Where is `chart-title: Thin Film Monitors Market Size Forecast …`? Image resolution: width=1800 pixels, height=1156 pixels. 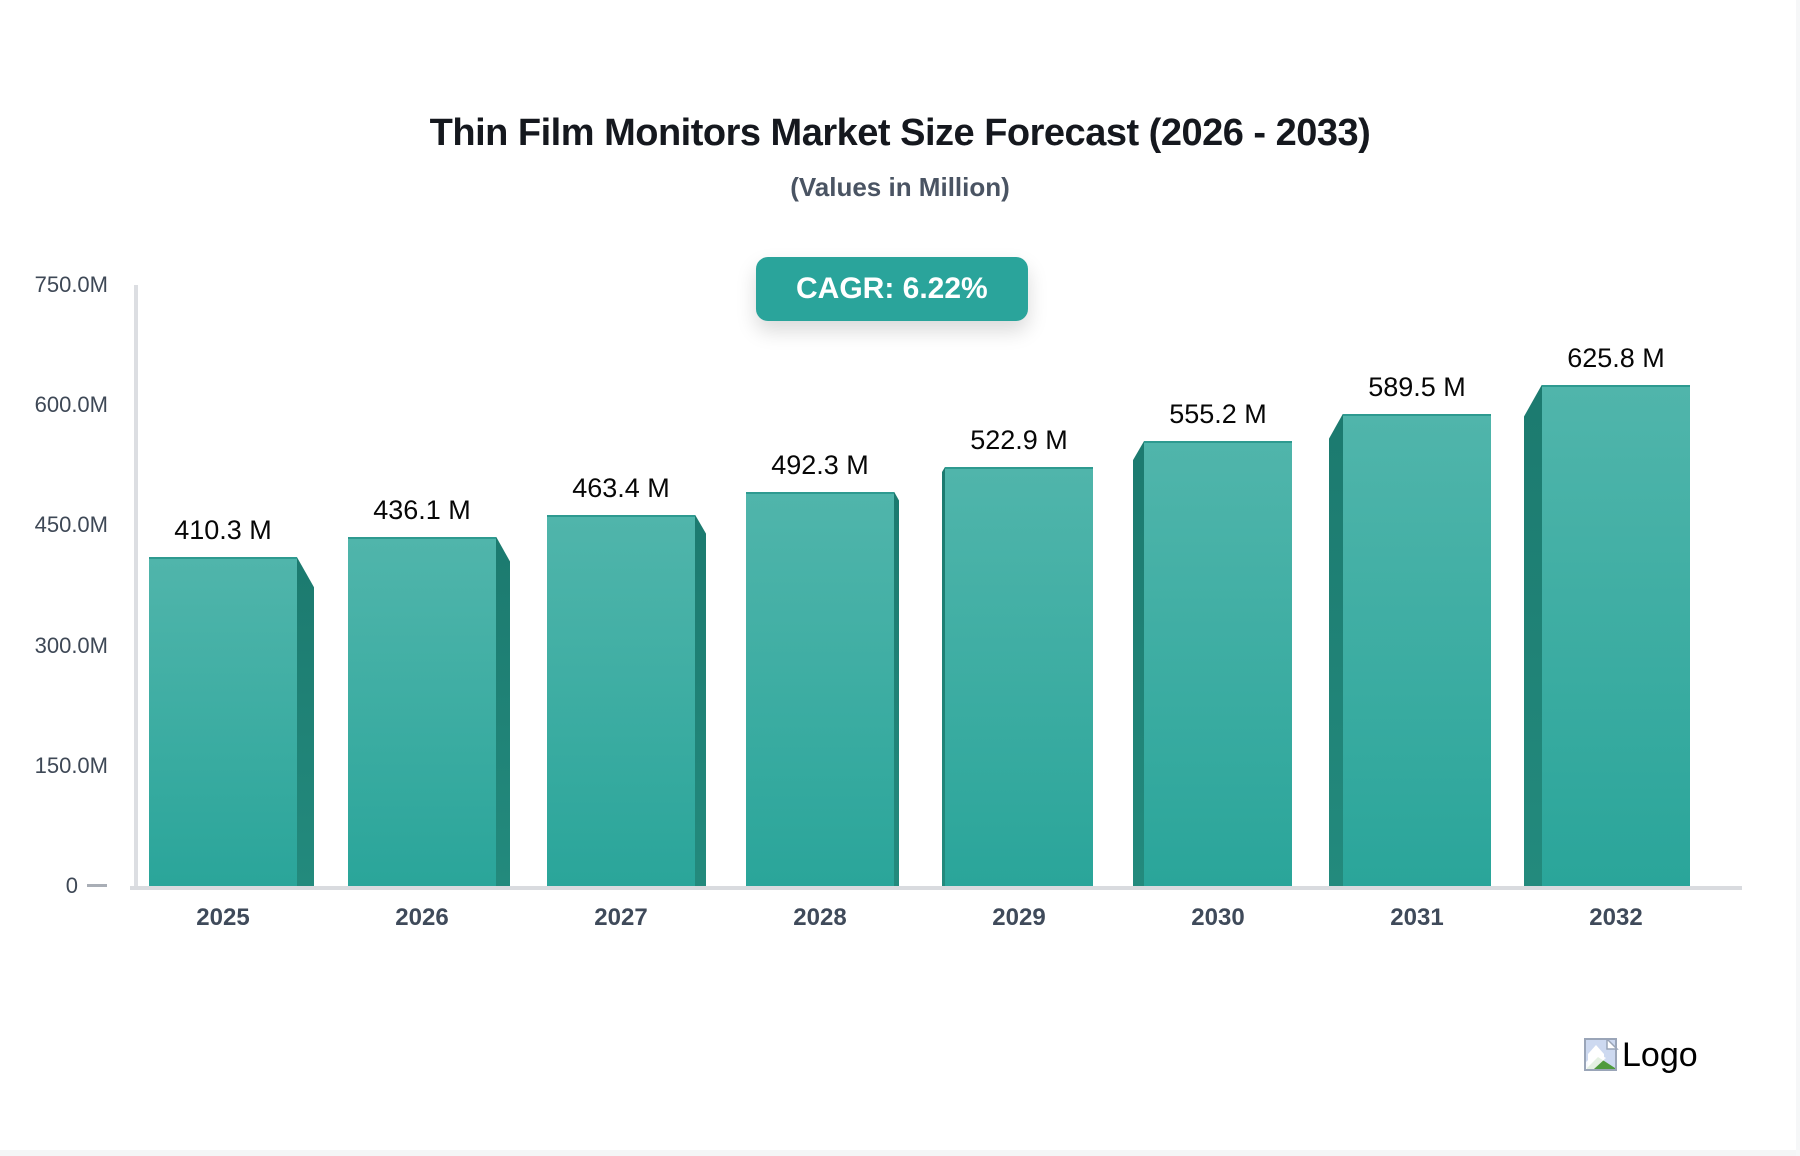
chart-title: Thin Film Monitors Market Size Forecast … is located at coordinates (900, 133).